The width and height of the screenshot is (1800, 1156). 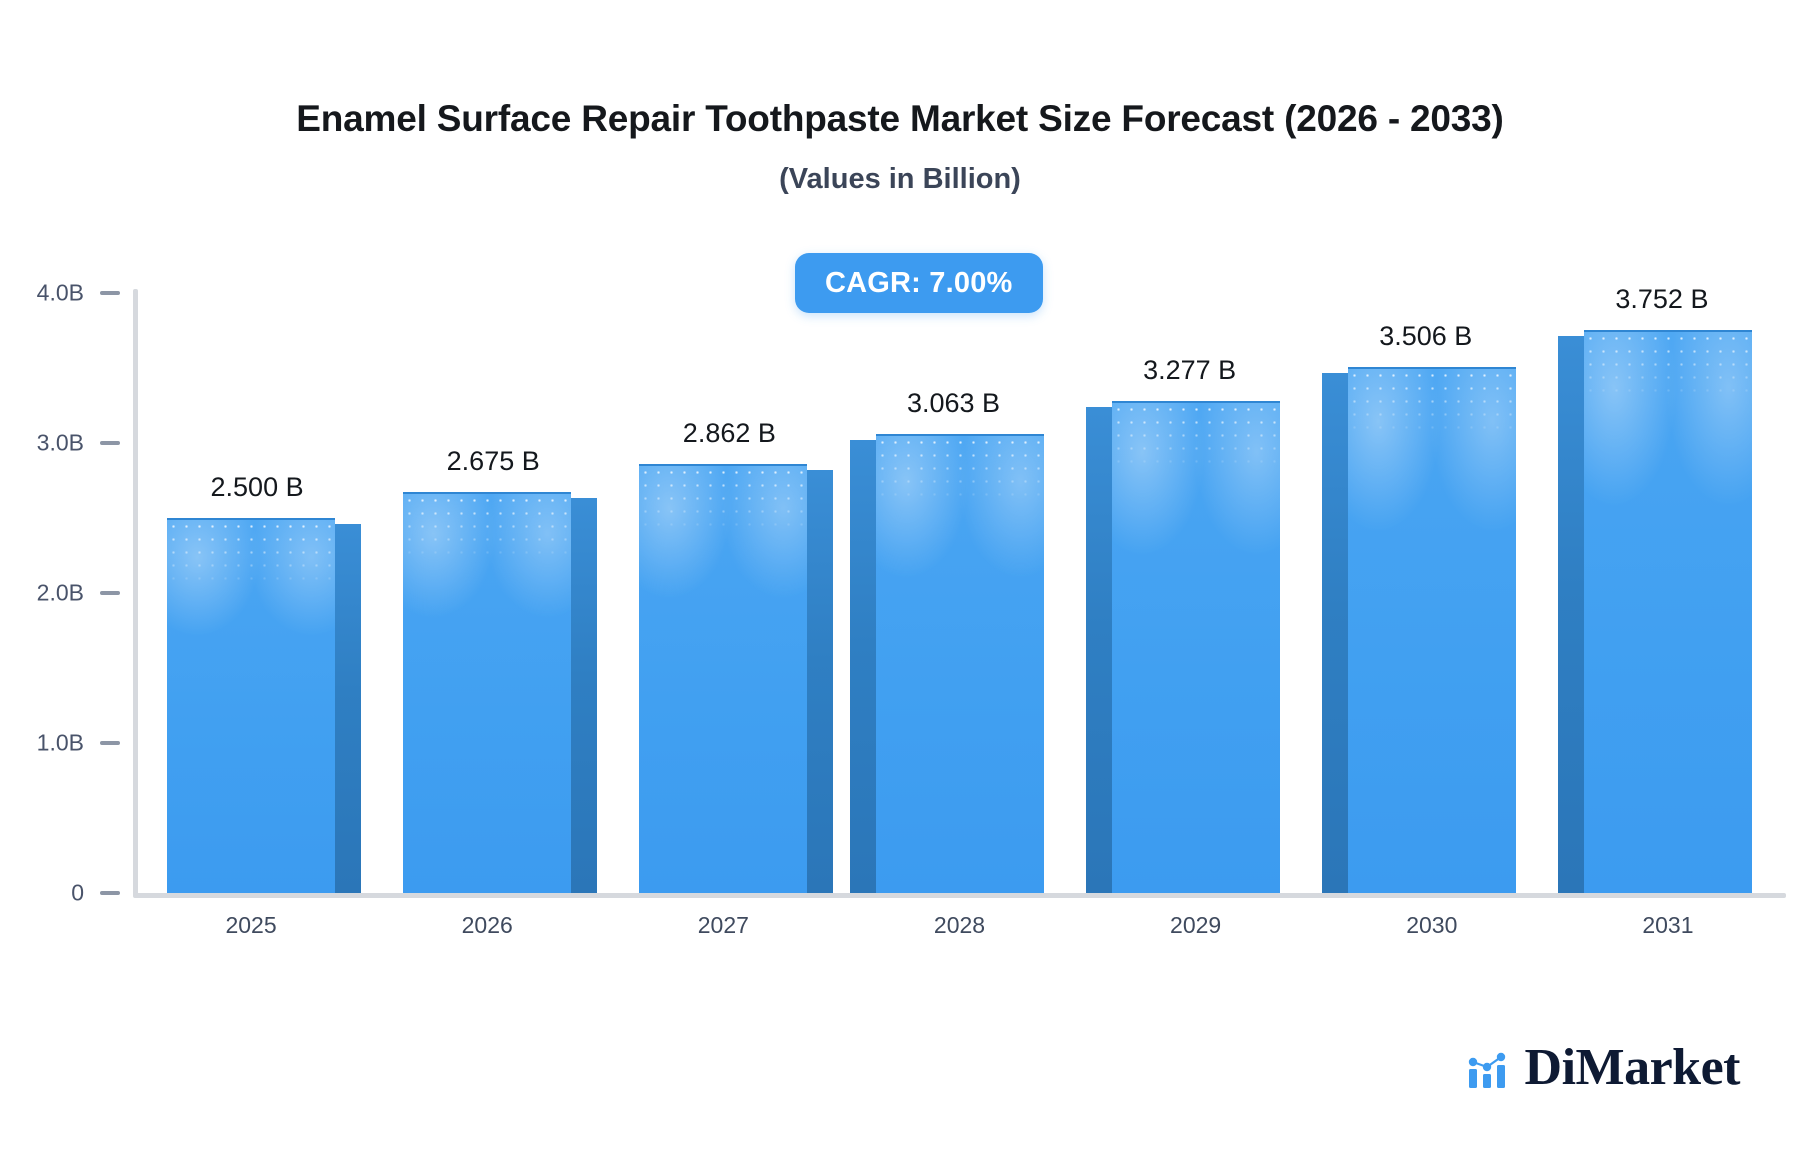 What do you see at coordinates (257, 487) in the screenshot?
I see `bar-value-label: 2.500 B` at bounding box center [257, 487].